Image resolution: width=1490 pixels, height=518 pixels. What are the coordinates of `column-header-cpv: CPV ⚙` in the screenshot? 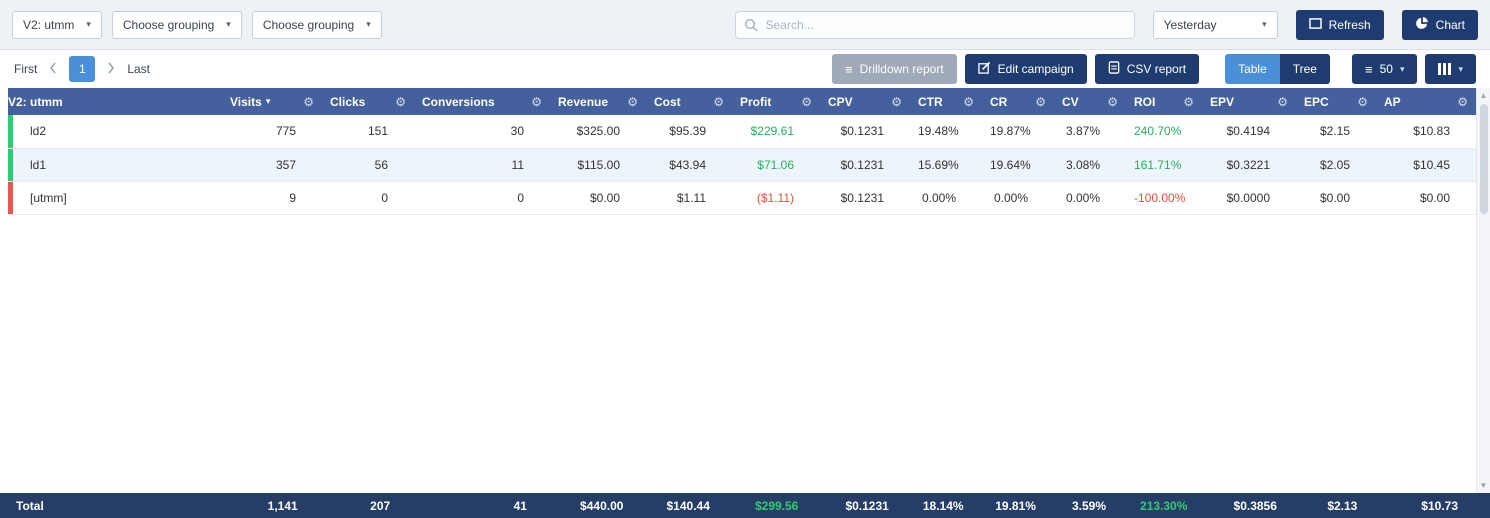 It's located at (865, 101).